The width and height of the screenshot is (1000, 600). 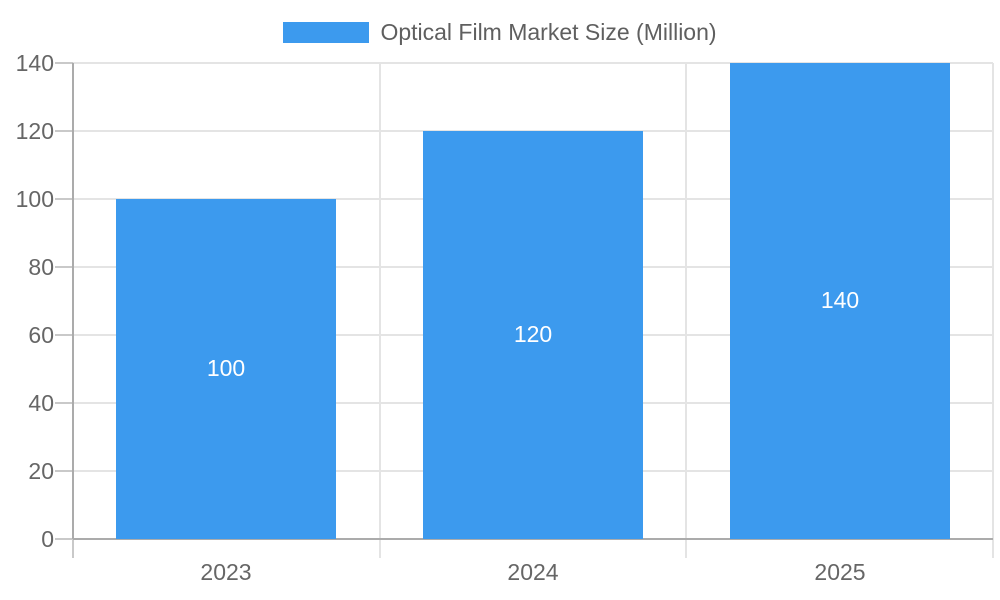 I want to click on legend-swatch, so click(x=326, y=32).